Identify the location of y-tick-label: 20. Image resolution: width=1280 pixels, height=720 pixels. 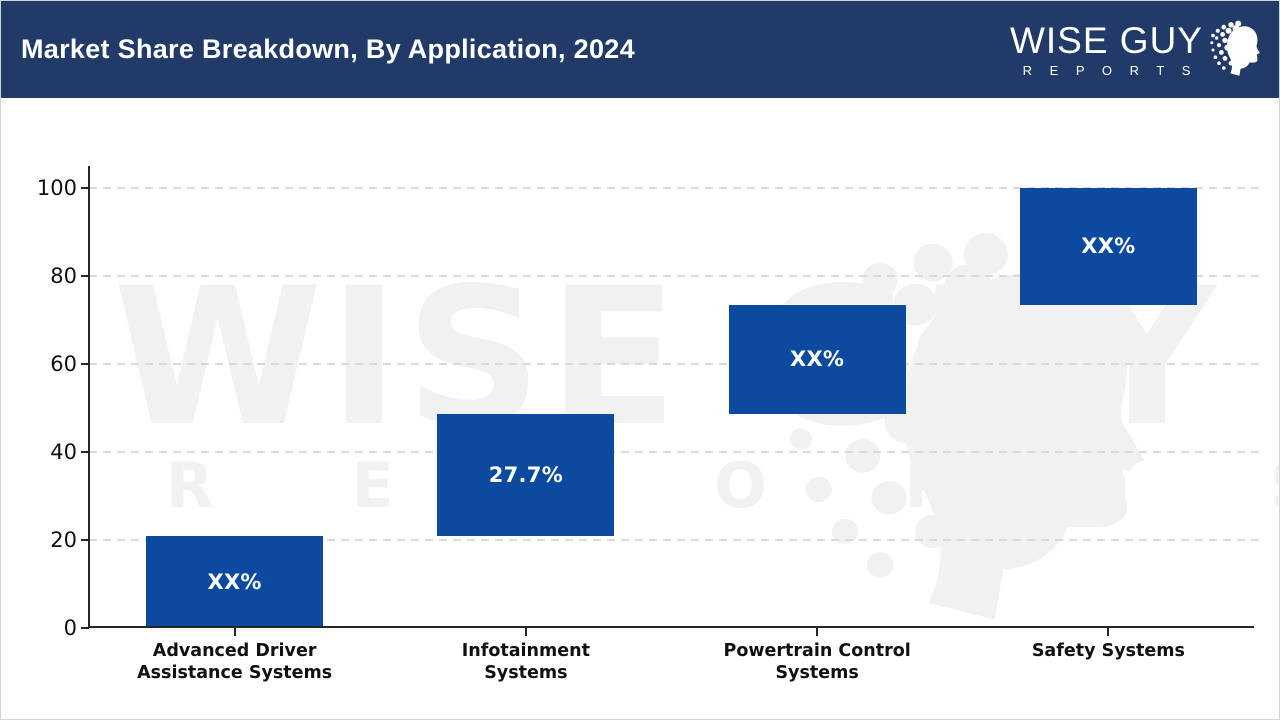
(63, 540).